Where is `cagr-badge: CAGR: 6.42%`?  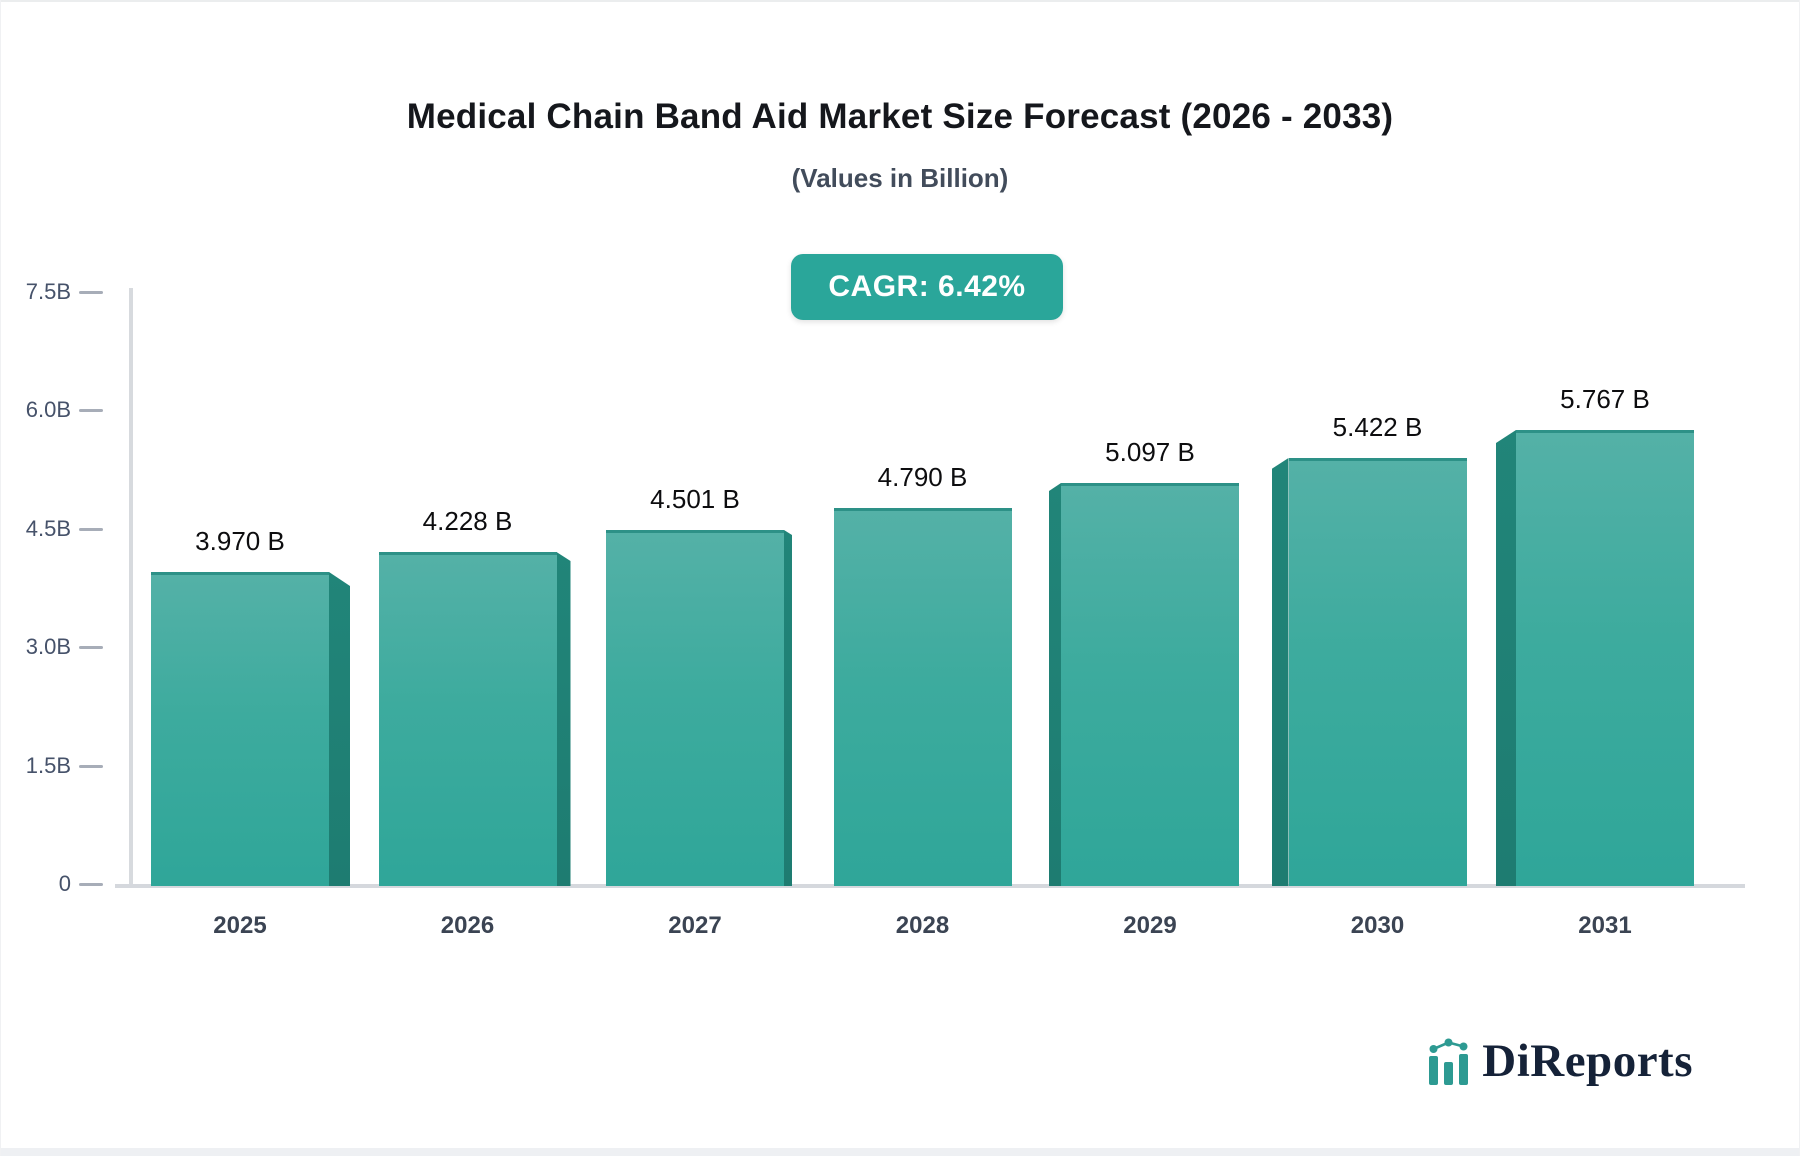
cagr-badge: CAGR: 6.42% is located at coordinates (927, 287).